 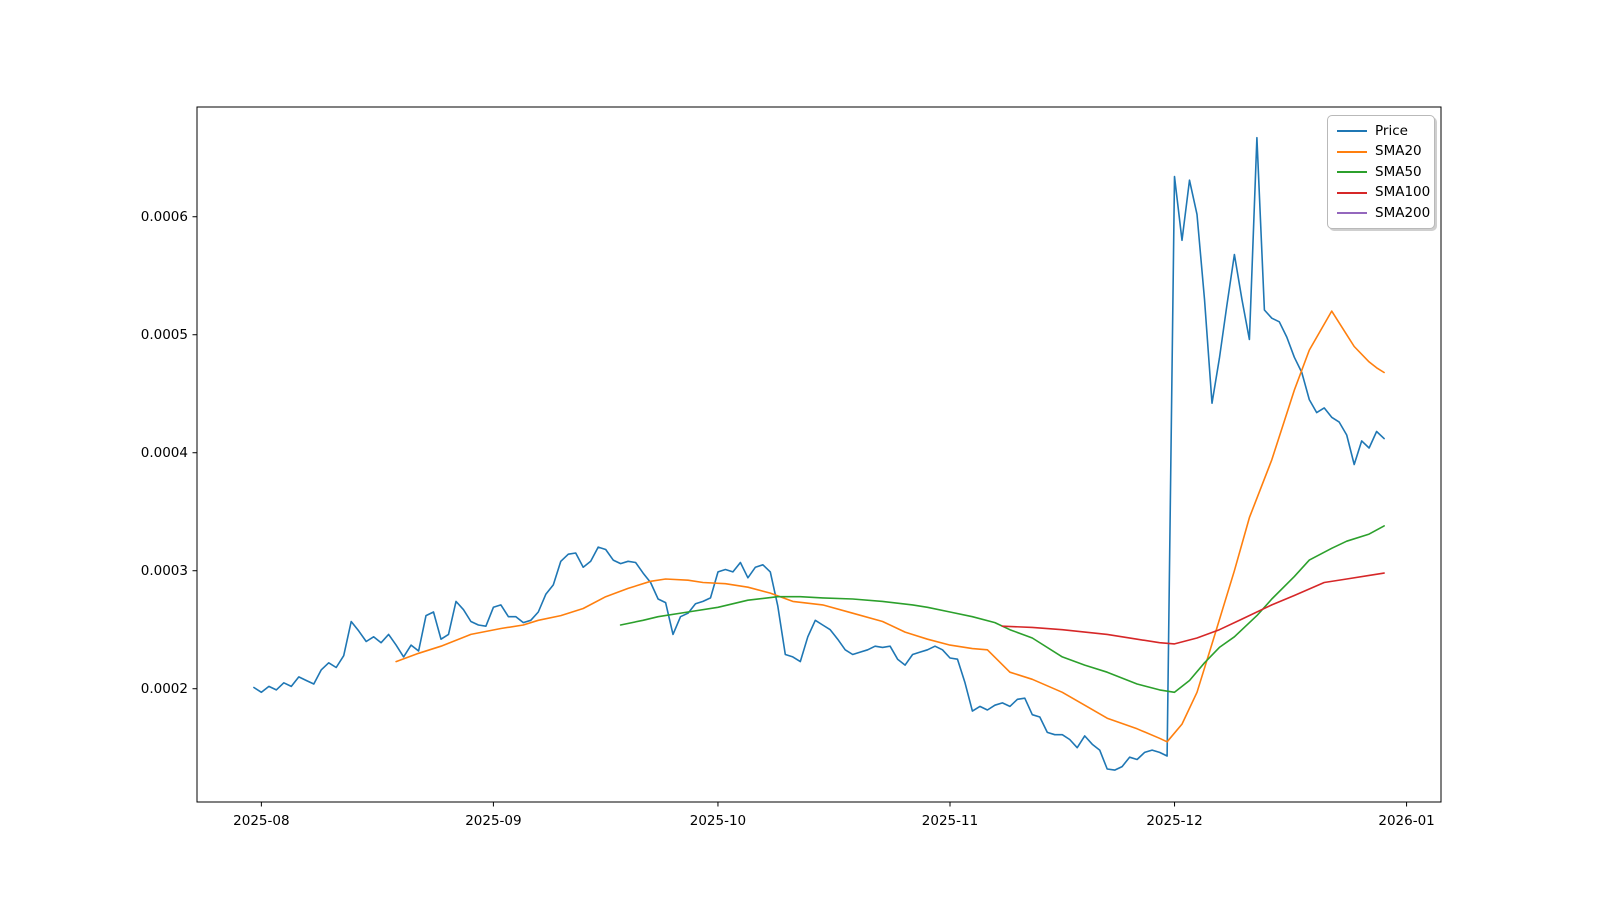 I want to click on x-tick-label: 2025-11, so click(x=950, y=821).